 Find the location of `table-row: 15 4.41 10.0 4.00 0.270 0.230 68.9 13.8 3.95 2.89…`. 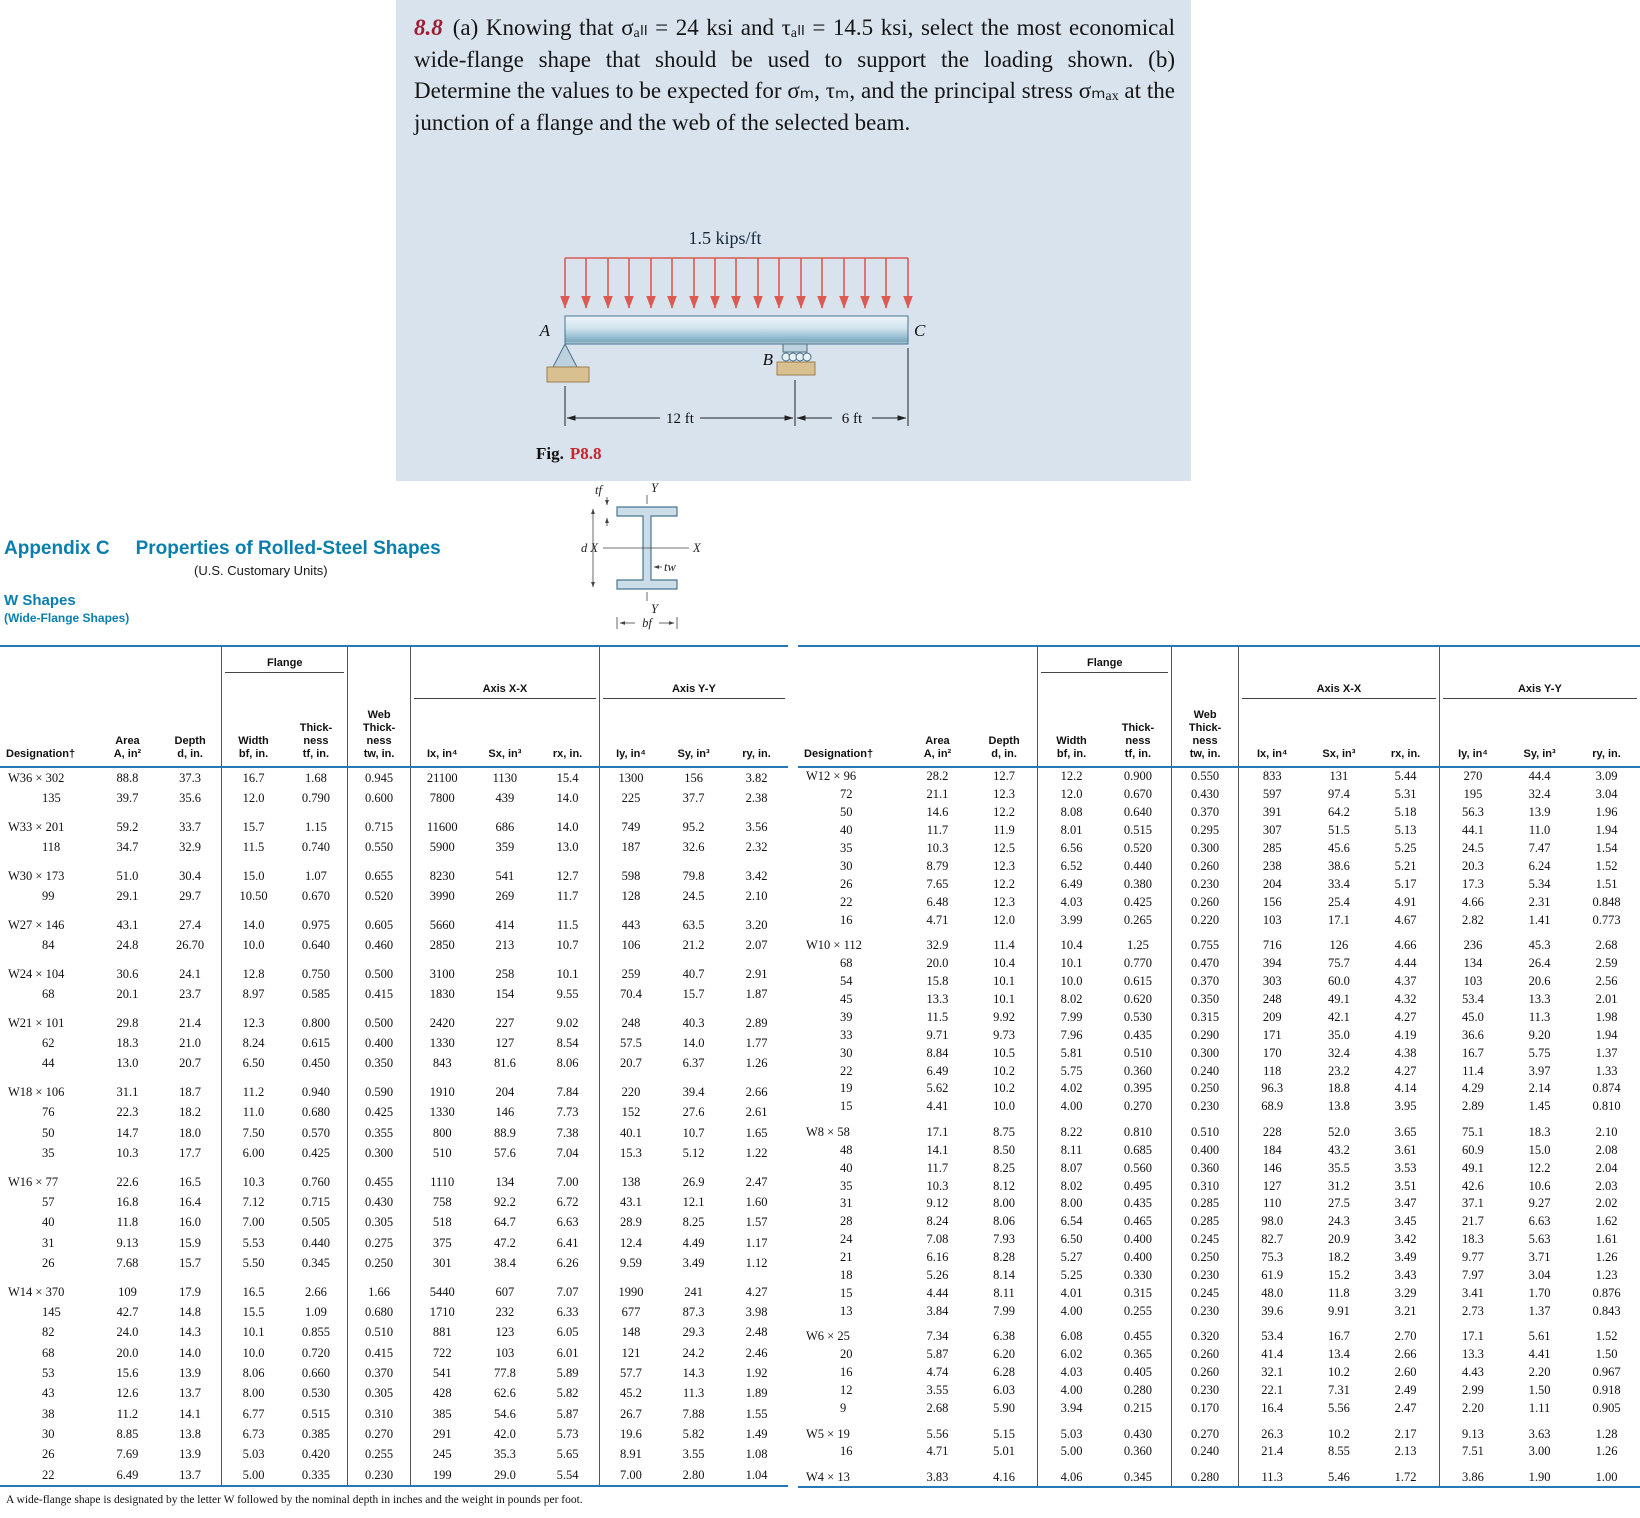

table-row: 15 4.41 10.0 4.00 0.270 0.230 68.9 13.8 3.95 2.89… is located at coordinates (1219, 1106).